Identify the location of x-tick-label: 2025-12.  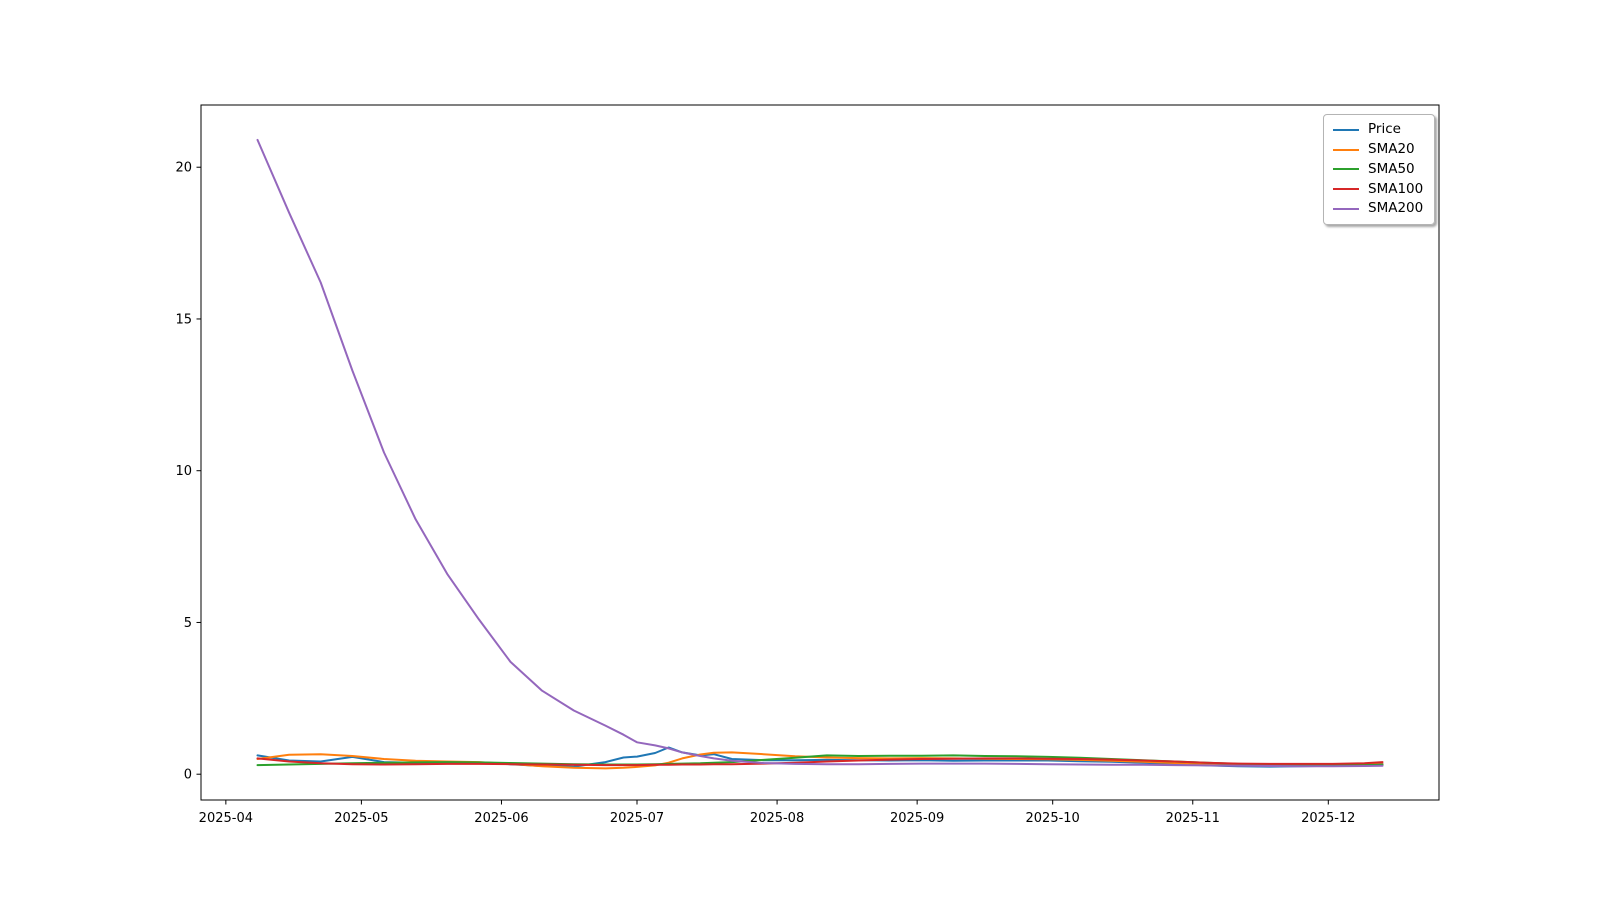
(1328, 818).